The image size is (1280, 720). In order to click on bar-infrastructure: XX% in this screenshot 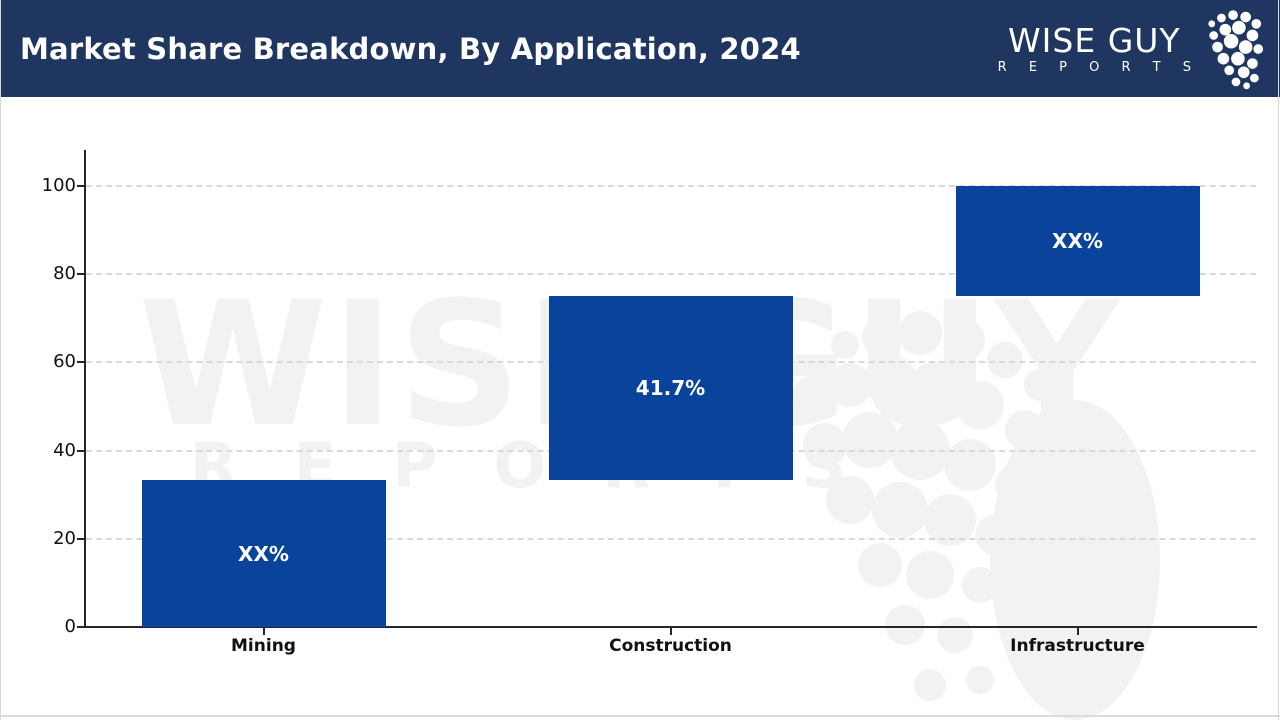, I will do `click(1077, 241)`.